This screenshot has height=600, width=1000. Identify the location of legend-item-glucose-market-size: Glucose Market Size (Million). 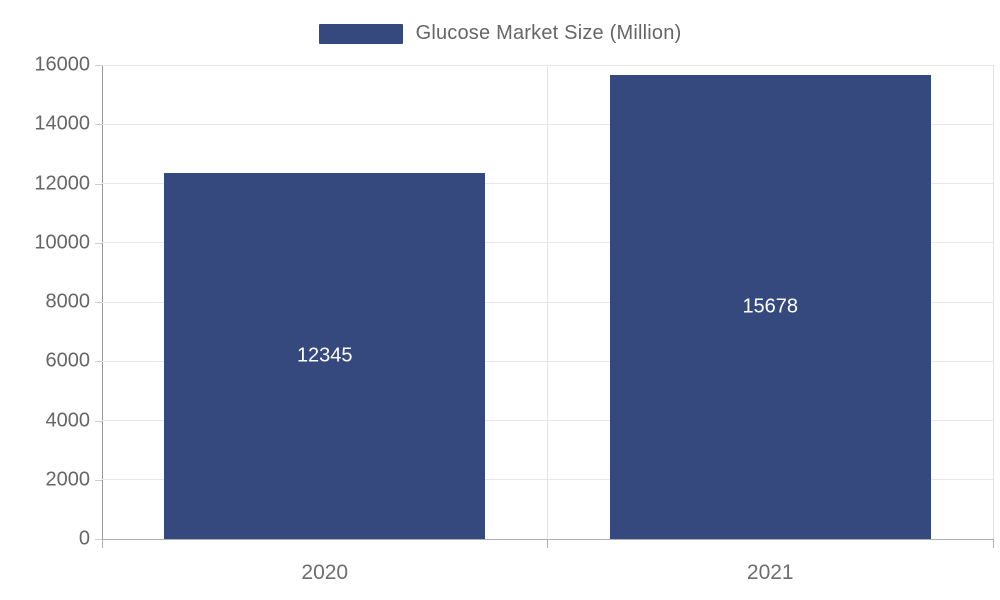
(500, 33).